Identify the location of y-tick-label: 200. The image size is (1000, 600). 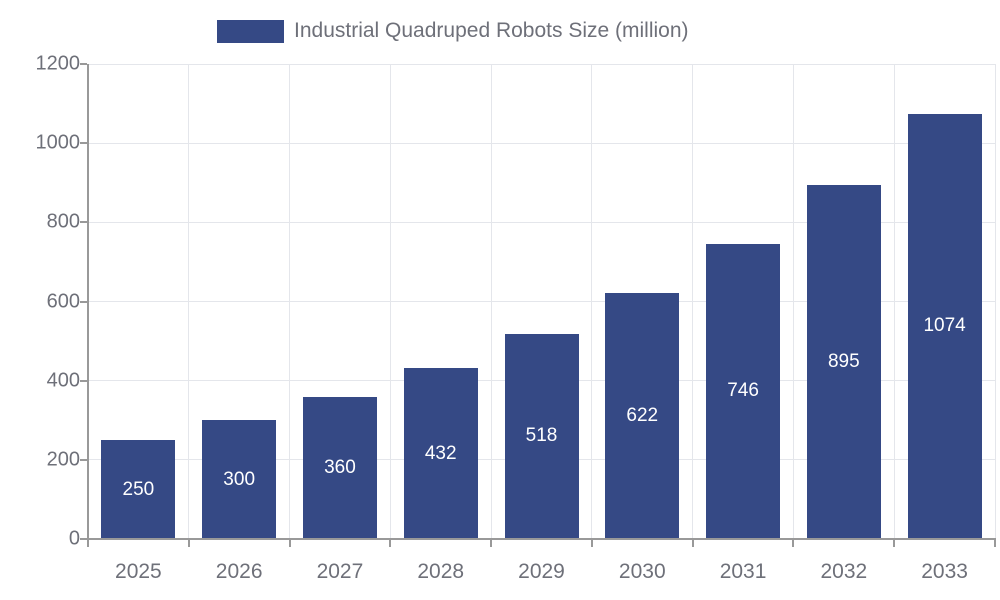
(63, 459).